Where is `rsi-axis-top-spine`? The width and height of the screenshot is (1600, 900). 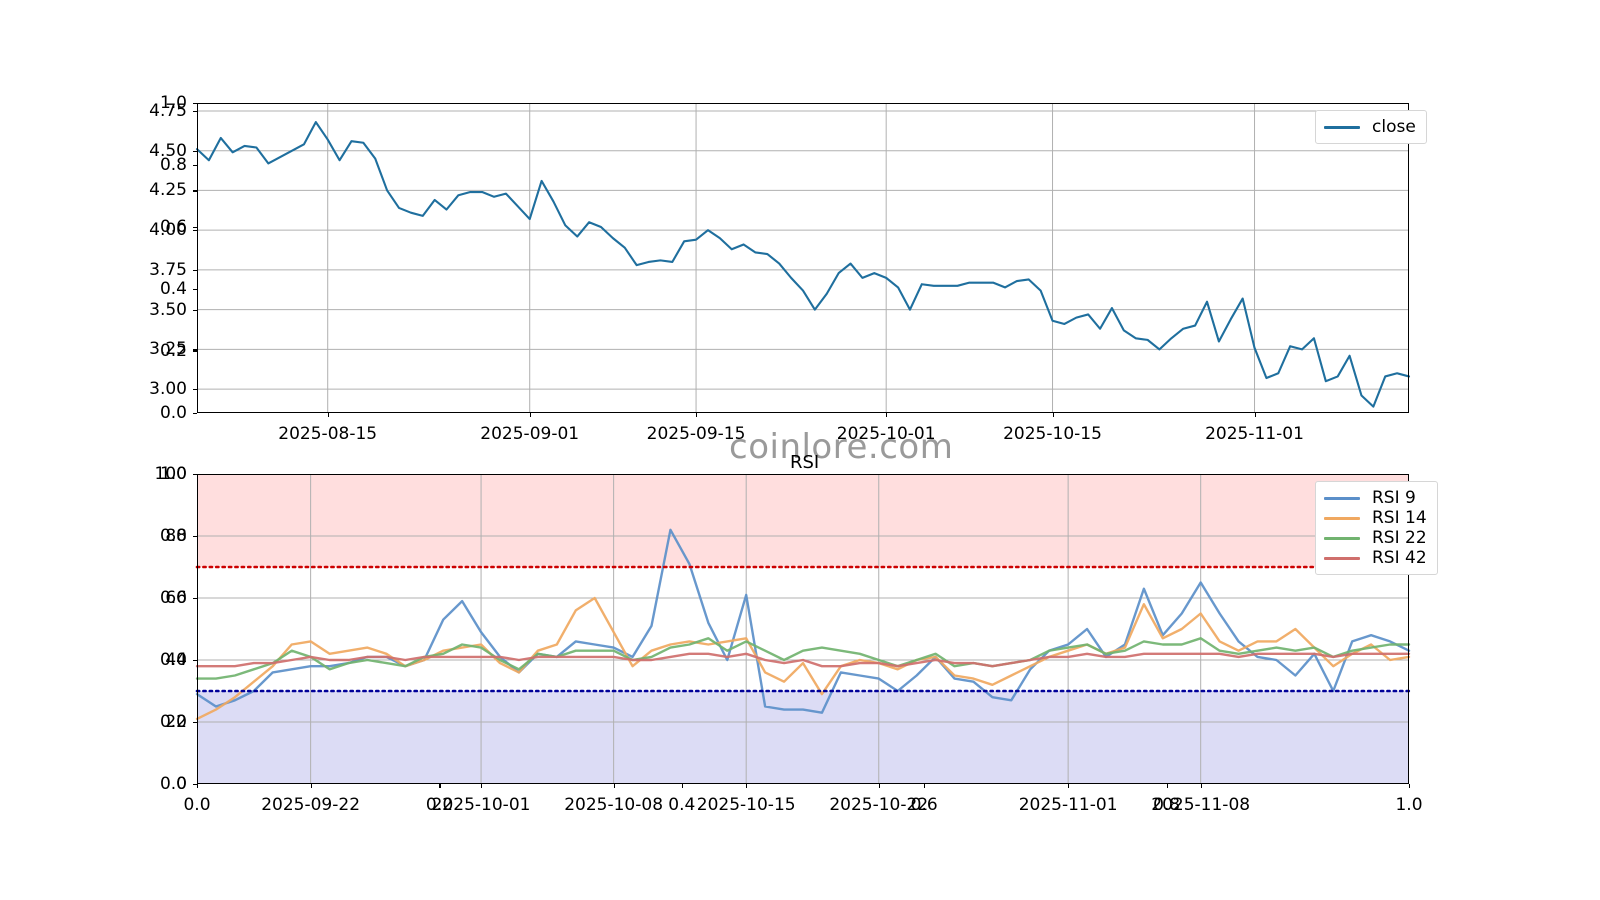 rsi-axis-top-spine is located at coordinates (803, 475).